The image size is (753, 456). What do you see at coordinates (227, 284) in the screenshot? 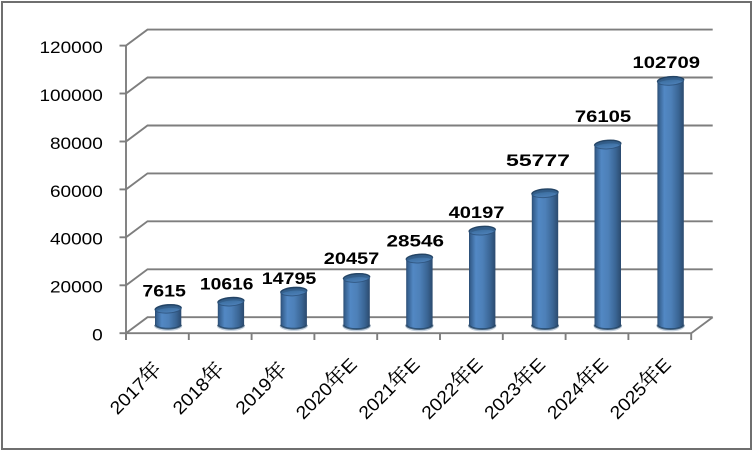
I see `svg-text: 10616` at bounding box center [227, 284].